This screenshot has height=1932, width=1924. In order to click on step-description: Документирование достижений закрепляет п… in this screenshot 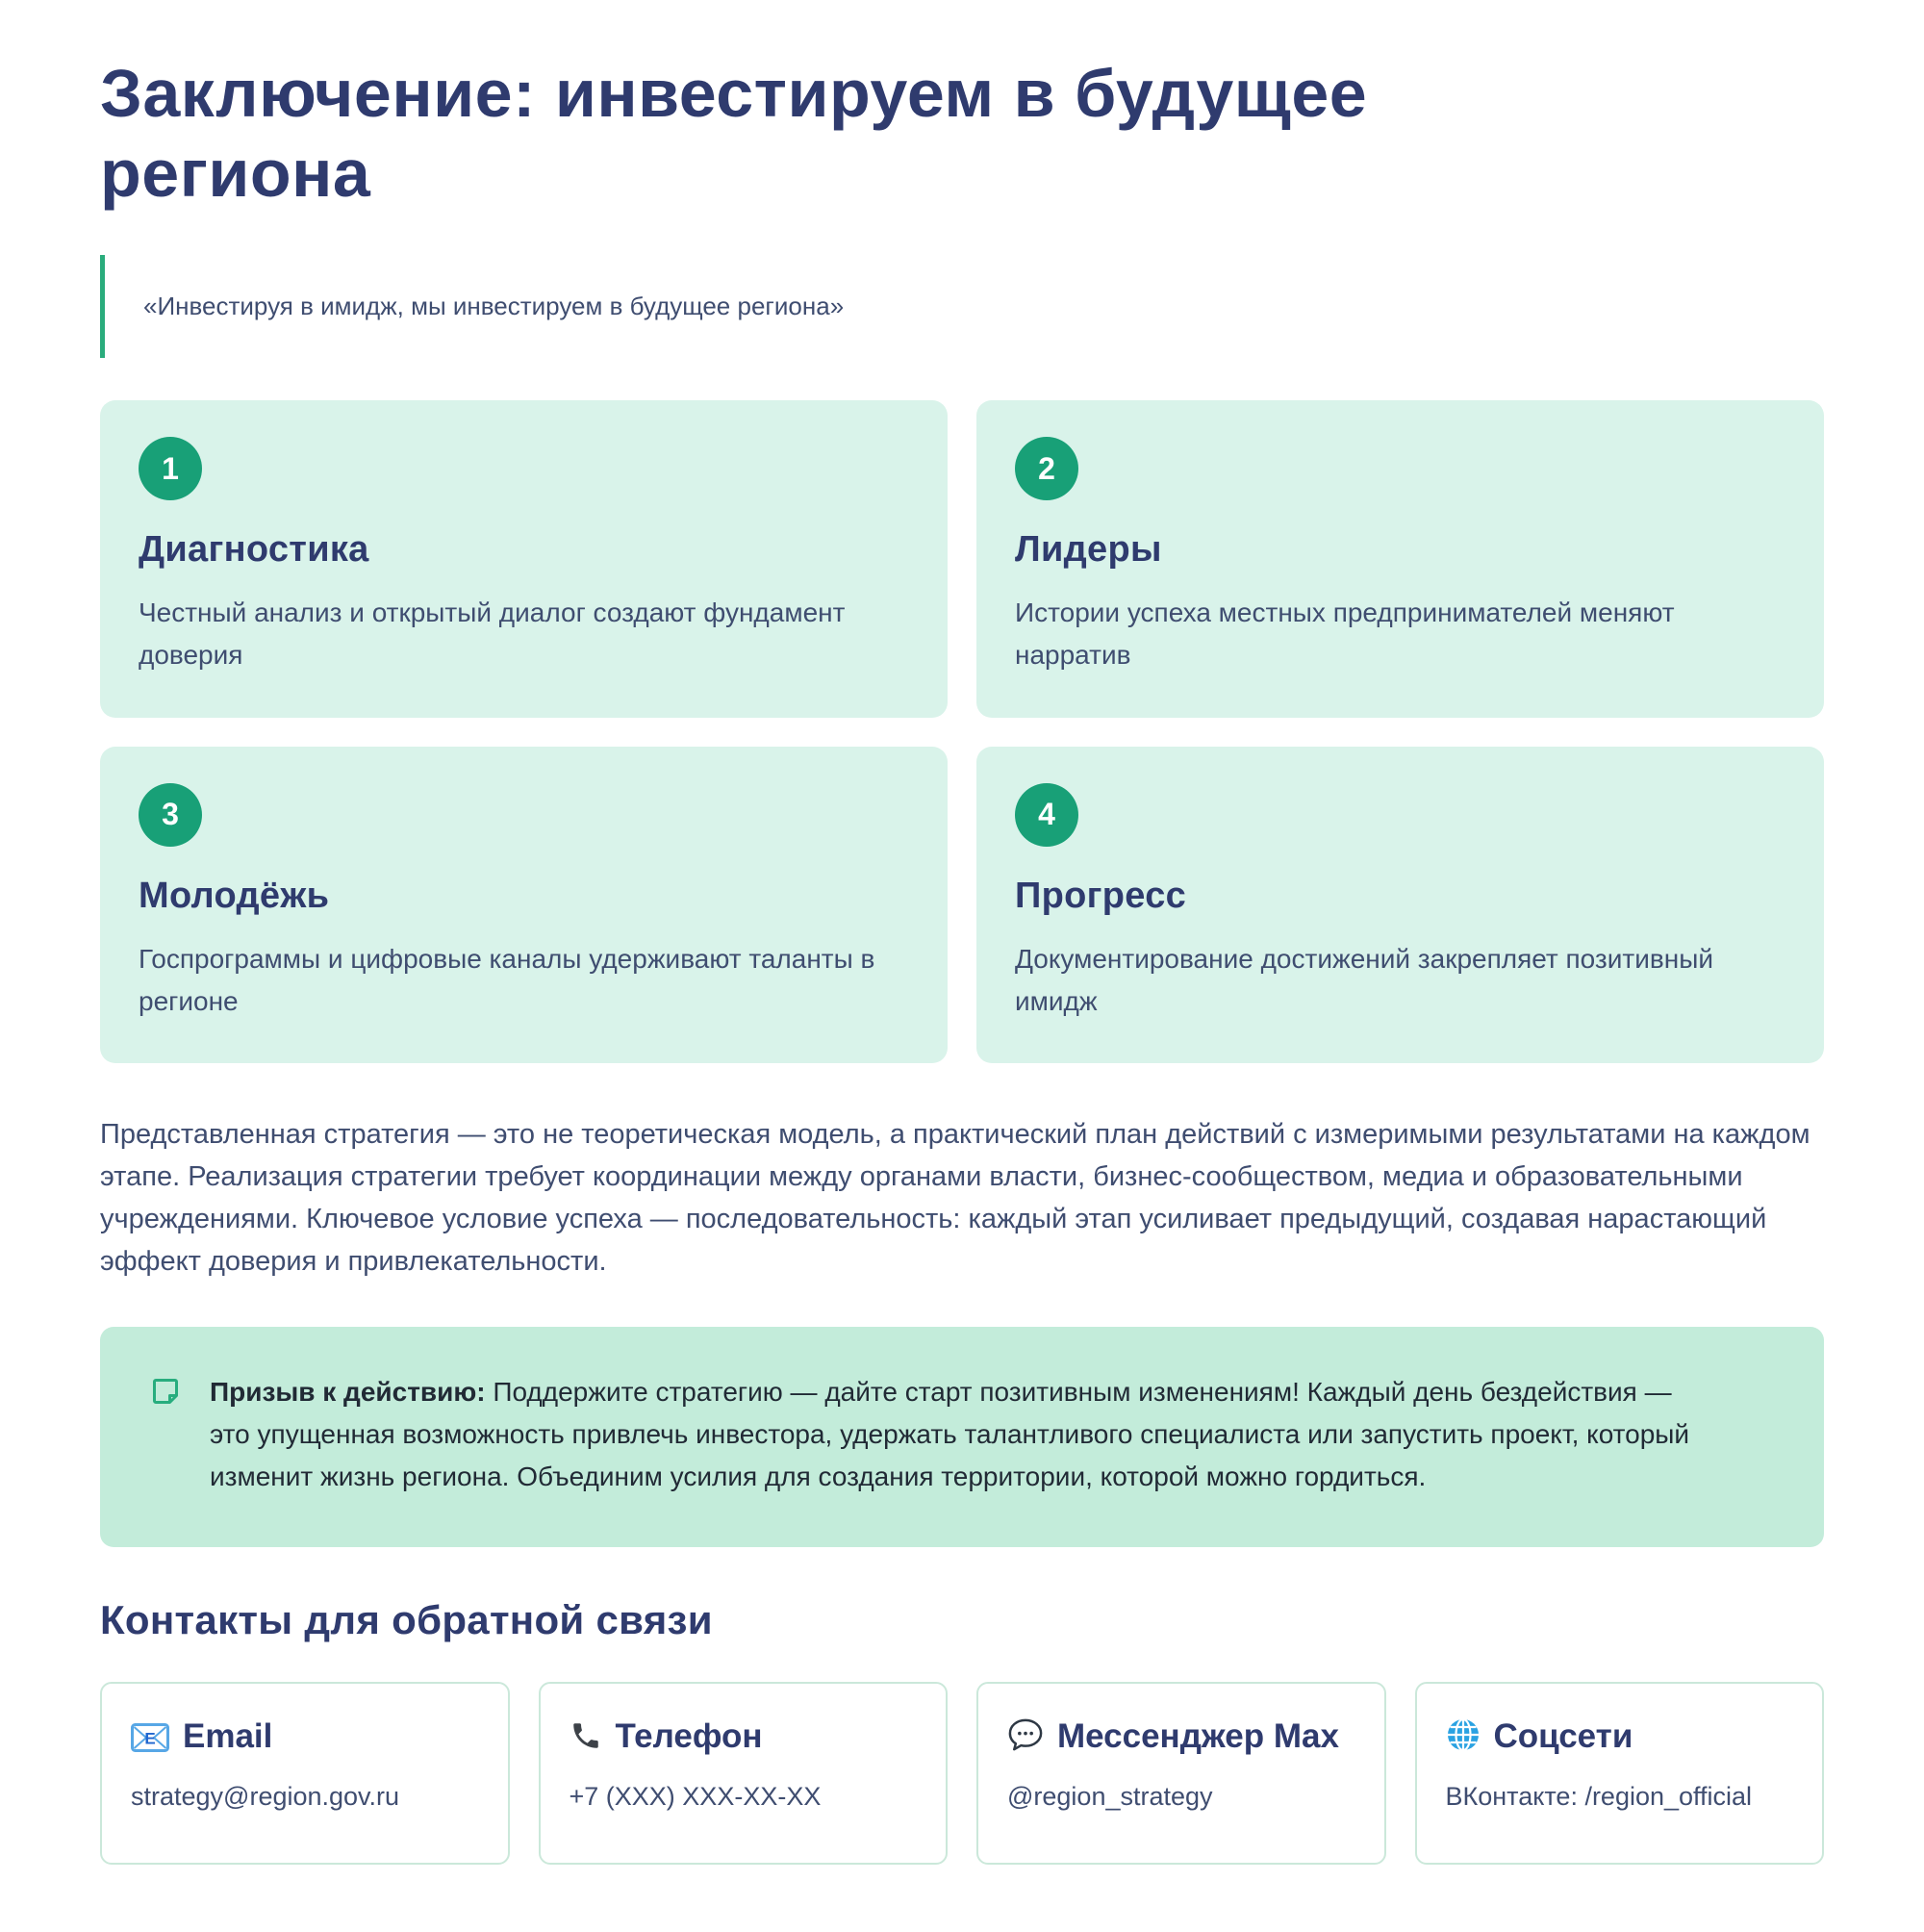, I will do `click(1364, 979)`.